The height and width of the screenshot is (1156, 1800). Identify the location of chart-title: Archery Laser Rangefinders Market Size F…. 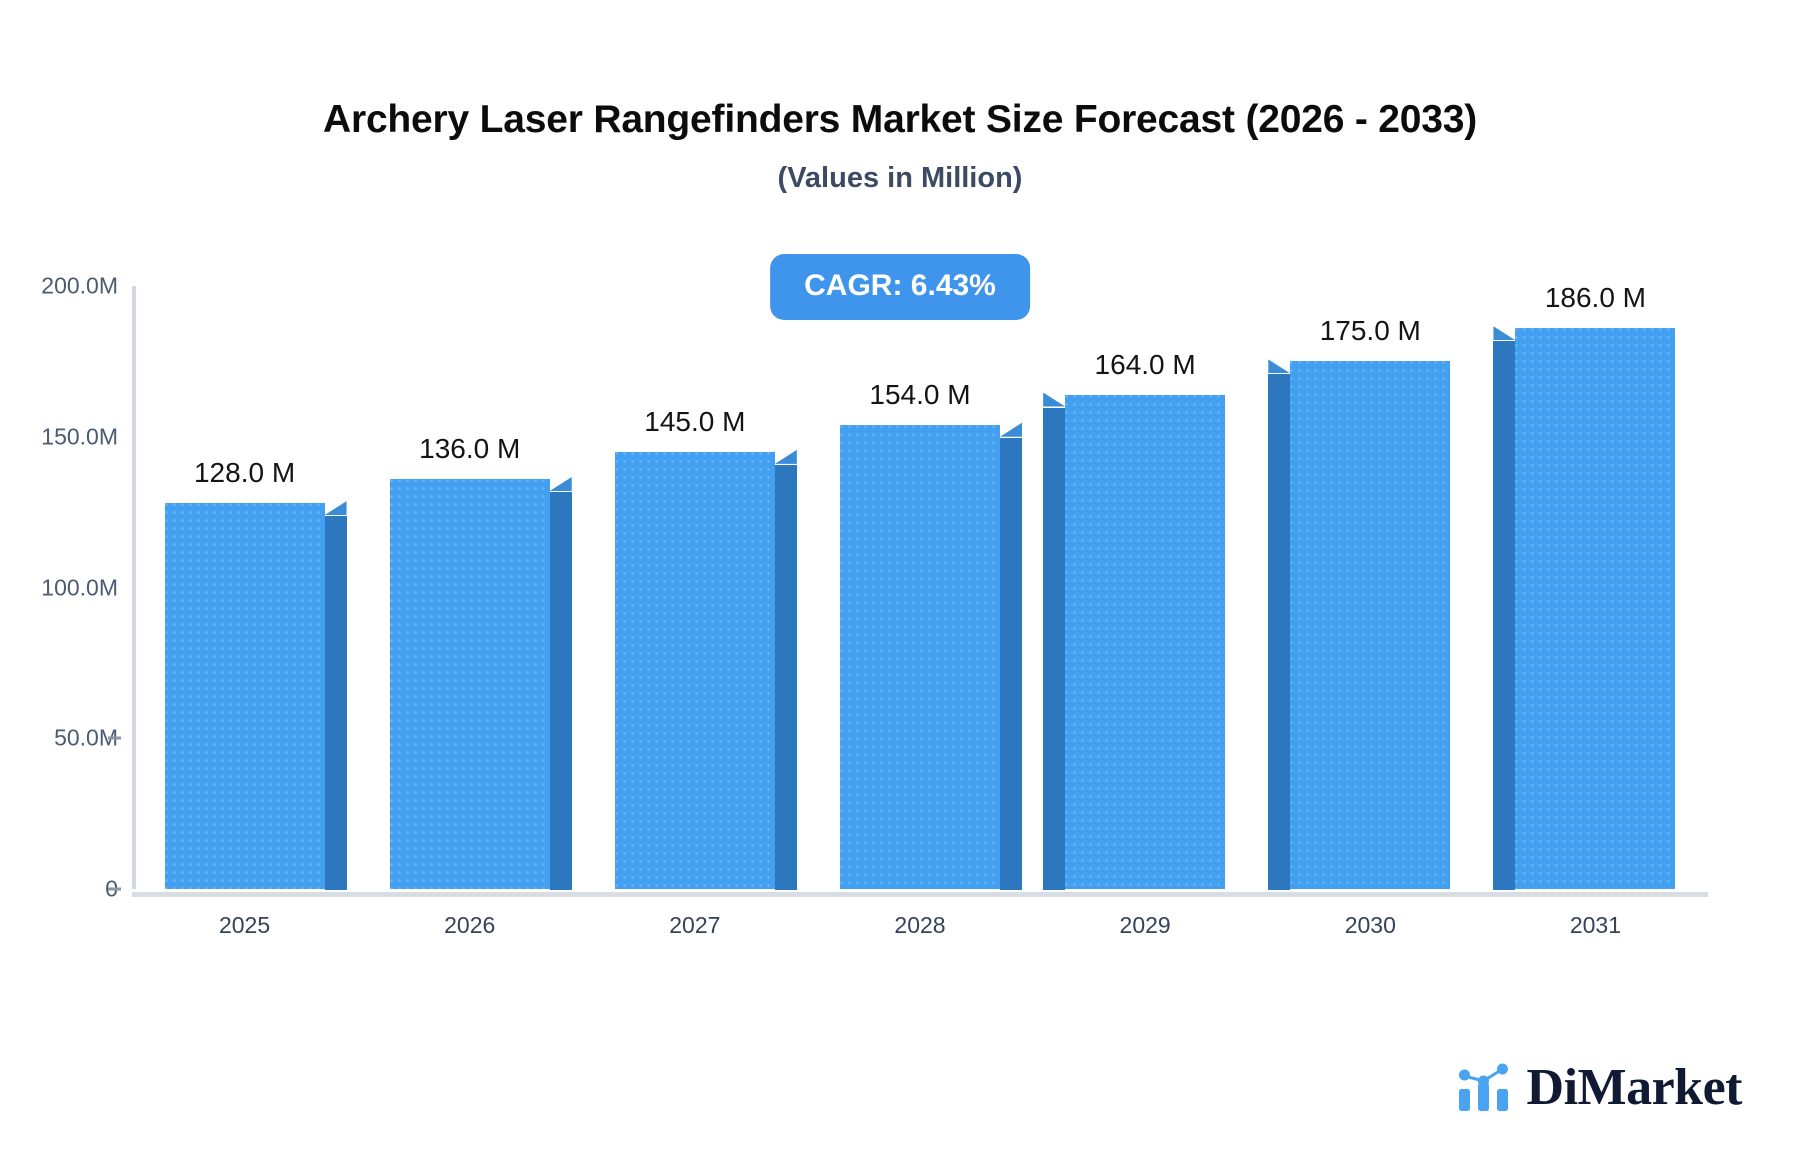
(900, 119).